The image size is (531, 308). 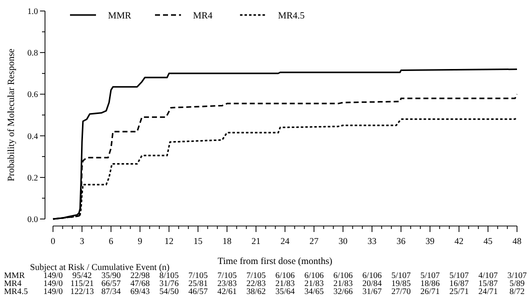 I want to click on x-tick-label: 3, so click(x=82, y=241).